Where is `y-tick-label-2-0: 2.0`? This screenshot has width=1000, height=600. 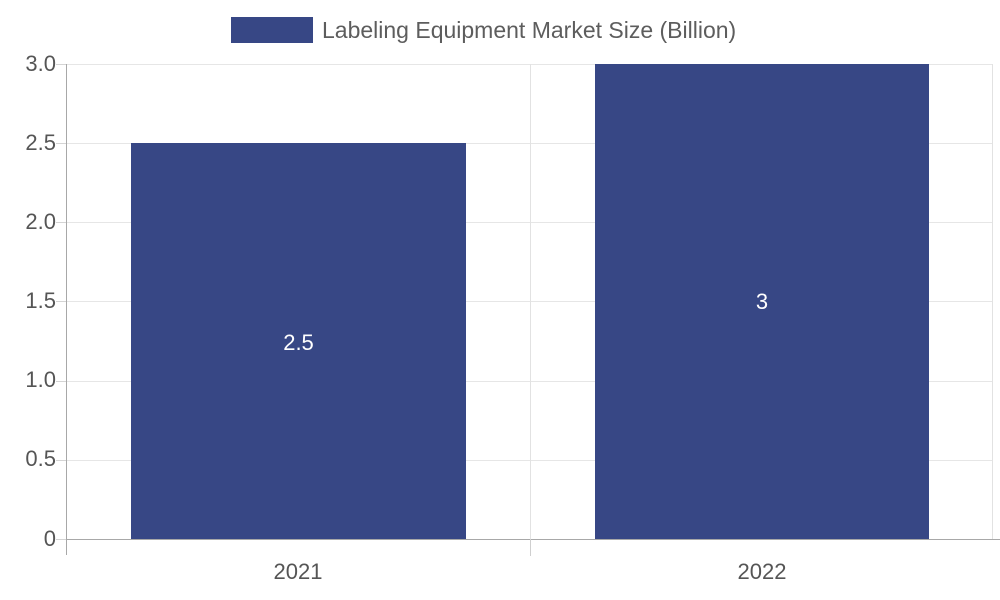
y-tick-label-2-0: 2.0 is located at coordinates (40, 221).